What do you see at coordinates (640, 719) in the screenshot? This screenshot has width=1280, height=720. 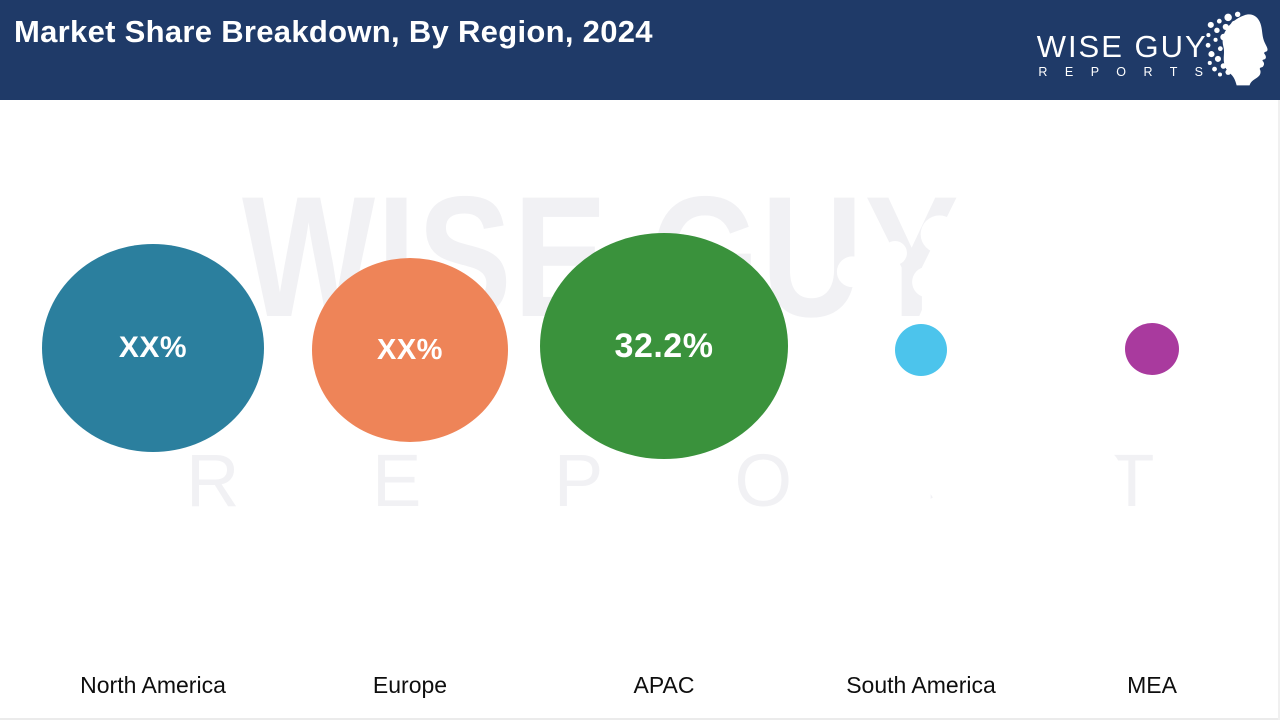 I see `bottom-edge-divider` at bounding box center [640, 719].